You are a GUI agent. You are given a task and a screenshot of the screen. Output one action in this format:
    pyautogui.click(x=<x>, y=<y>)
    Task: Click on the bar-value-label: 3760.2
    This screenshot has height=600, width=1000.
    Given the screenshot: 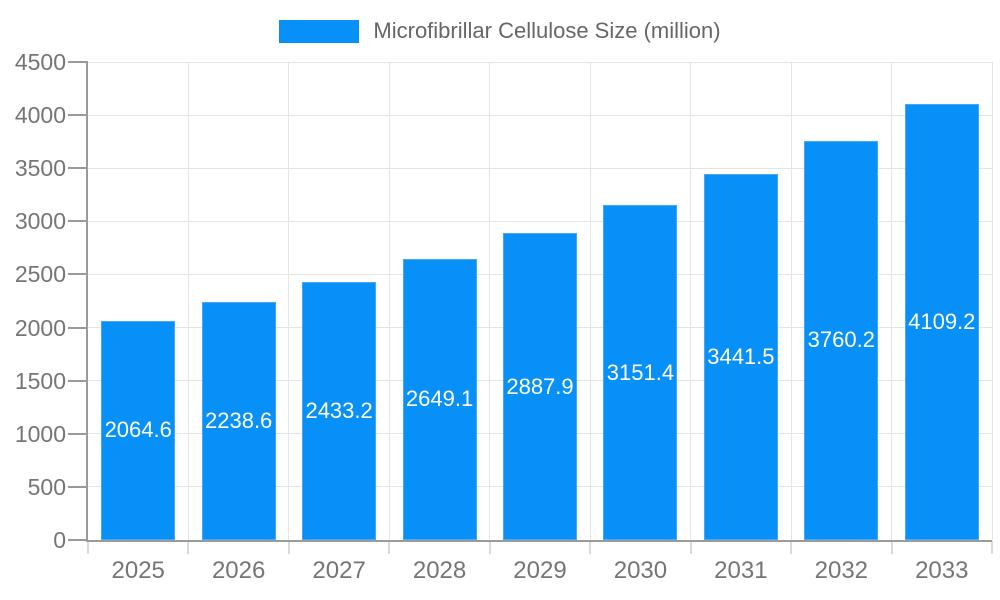 What is the action you would take?
    pyautogui.click(x=841, y=340)
    